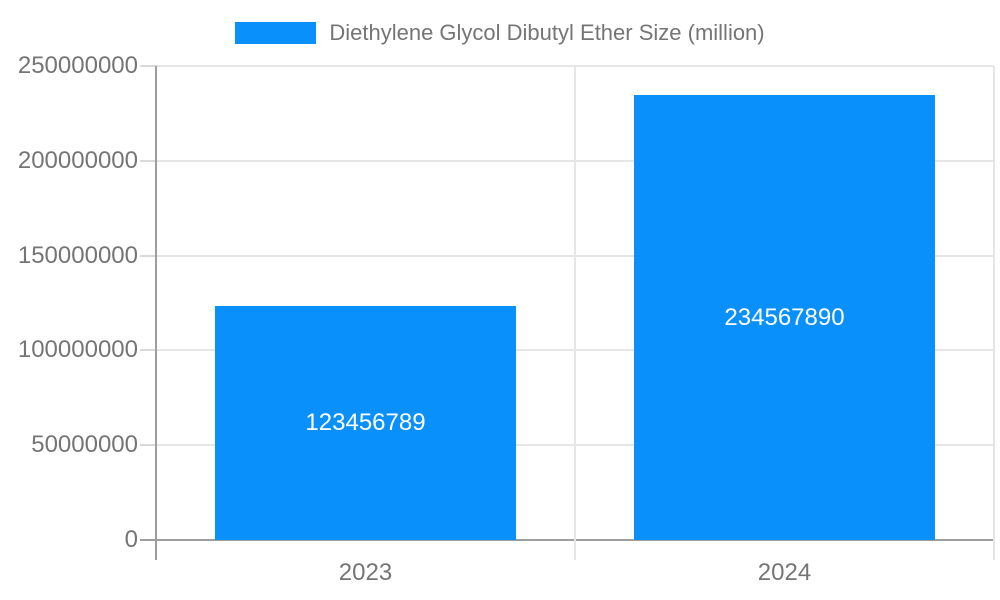 The height and width of the screenshot is (600, 1000). I want to click on bar-2023, so click(365, 422).